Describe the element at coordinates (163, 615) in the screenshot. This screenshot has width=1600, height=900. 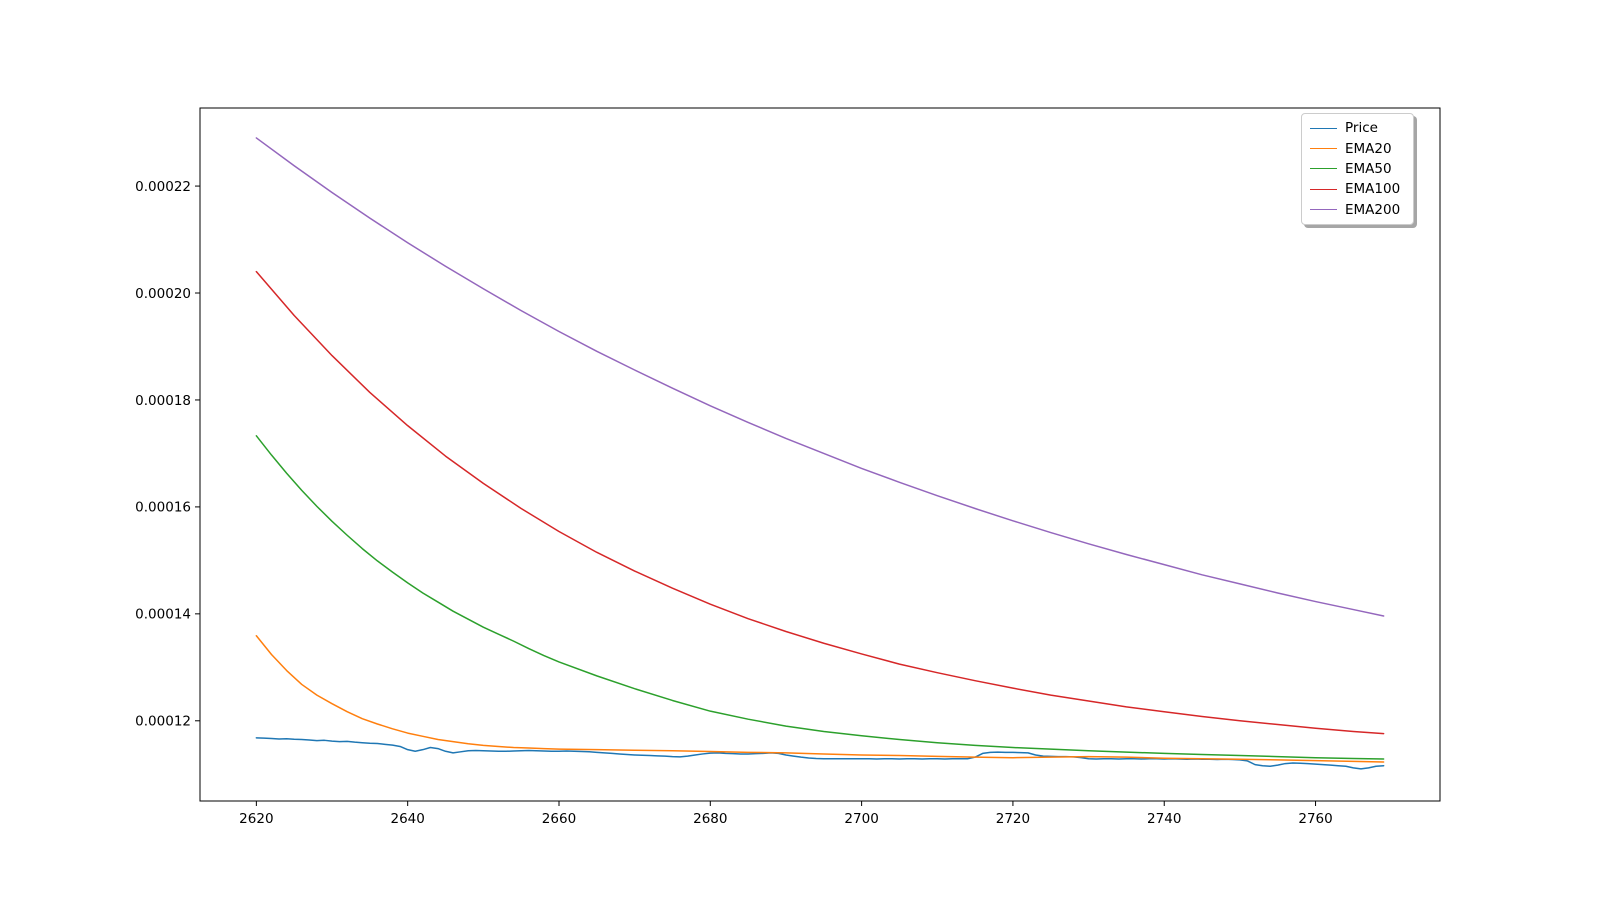
I see `y-axis-tick-label: 0.00014` at that location.